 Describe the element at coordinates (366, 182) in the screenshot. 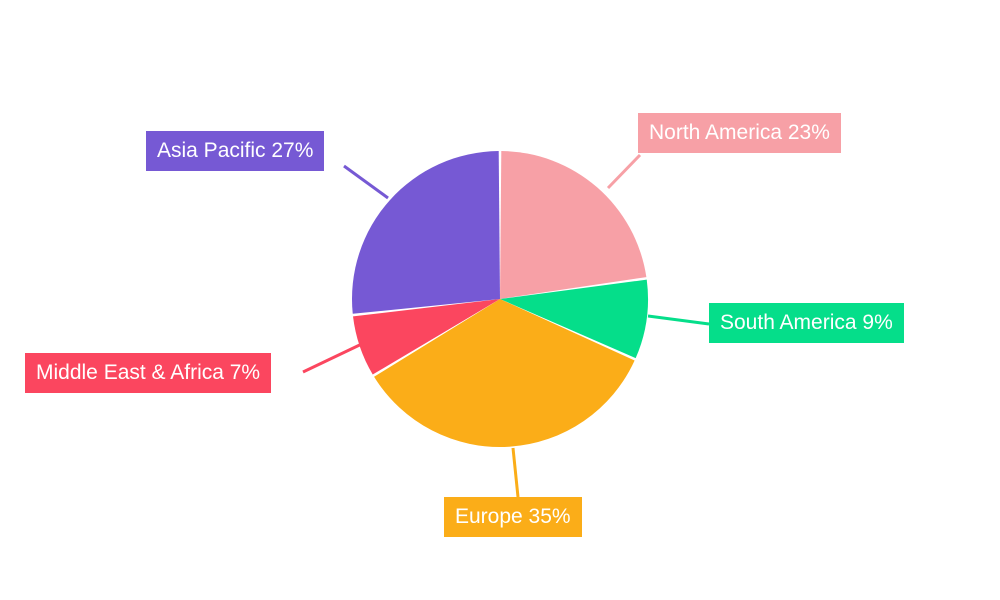

I see `leader-line-asia-pacific` at that location.